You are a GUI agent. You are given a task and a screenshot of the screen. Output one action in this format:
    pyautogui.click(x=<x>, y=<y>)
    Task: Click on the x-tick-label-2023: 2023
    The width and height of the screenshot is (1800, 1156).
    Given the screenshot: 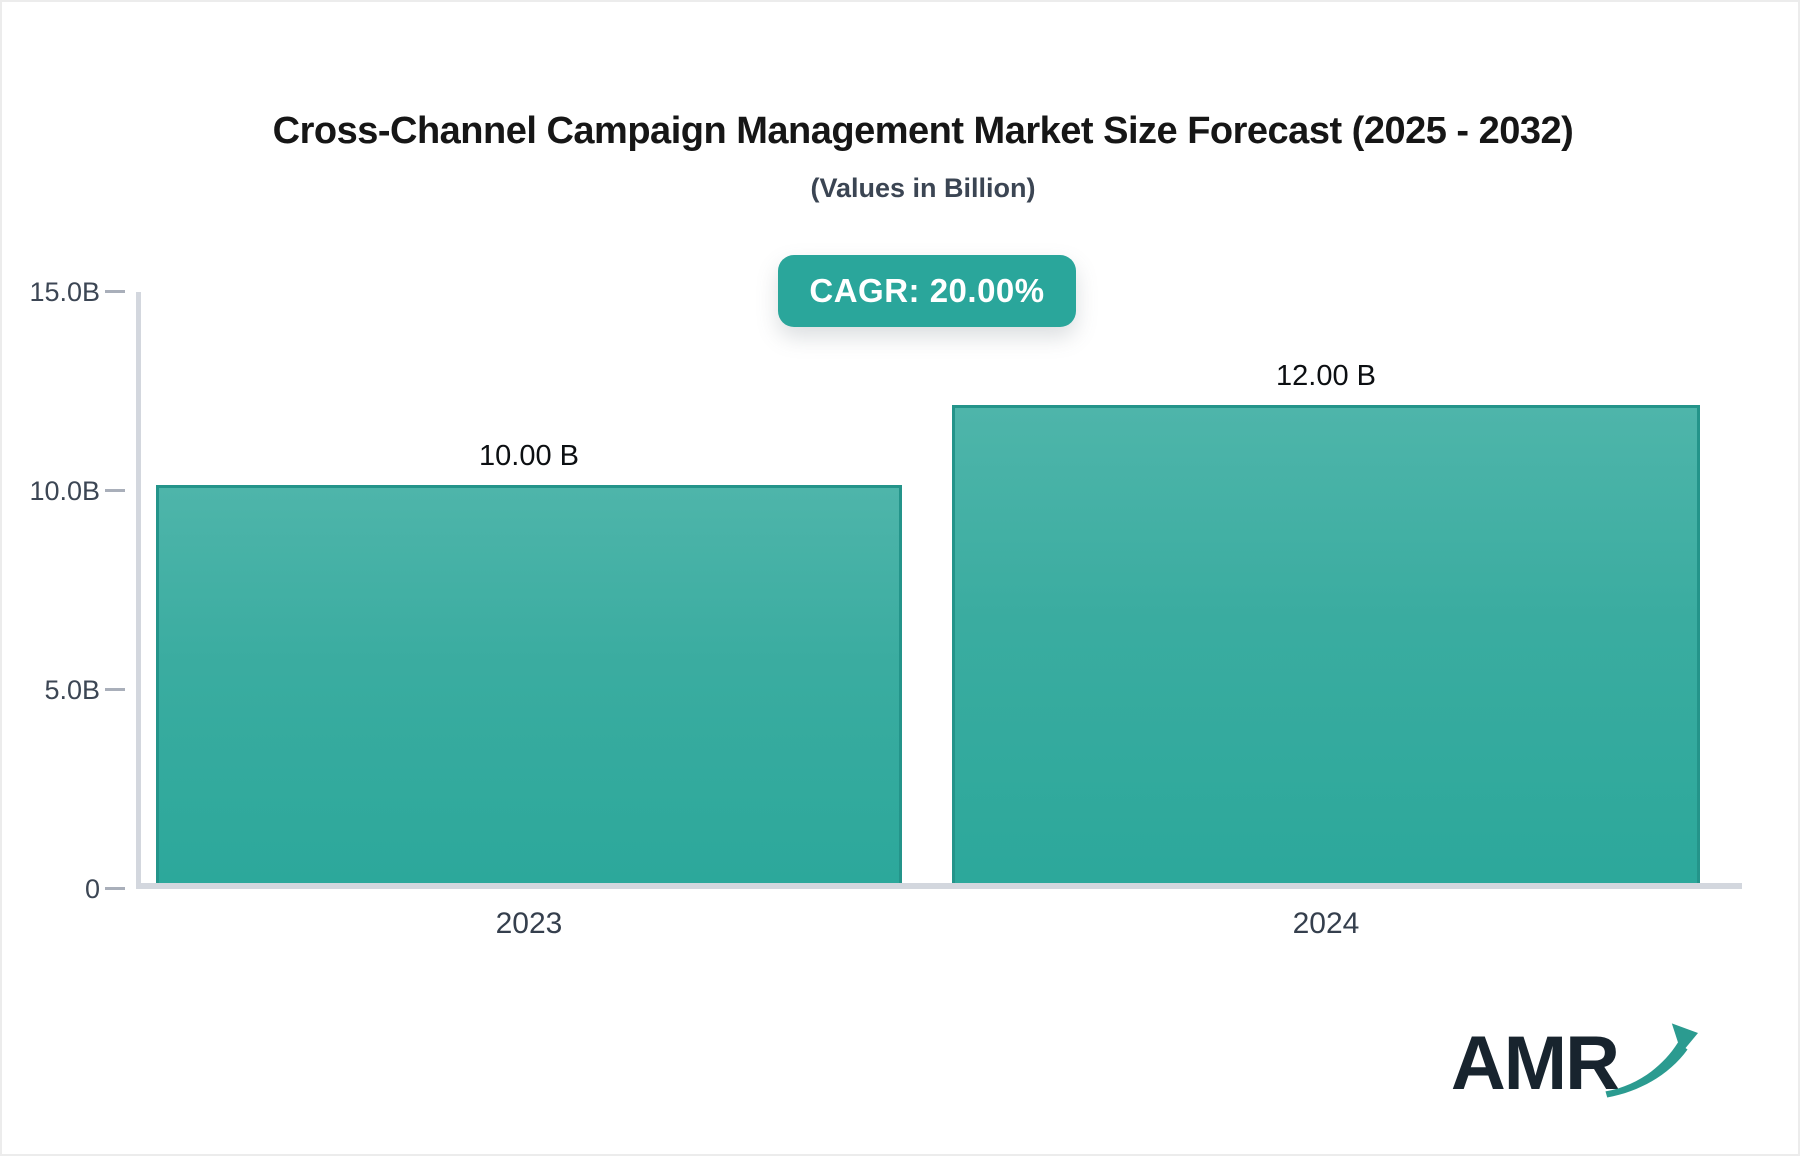 What is the action you would take?
    pyautogui.click(x=529, y=923)
    